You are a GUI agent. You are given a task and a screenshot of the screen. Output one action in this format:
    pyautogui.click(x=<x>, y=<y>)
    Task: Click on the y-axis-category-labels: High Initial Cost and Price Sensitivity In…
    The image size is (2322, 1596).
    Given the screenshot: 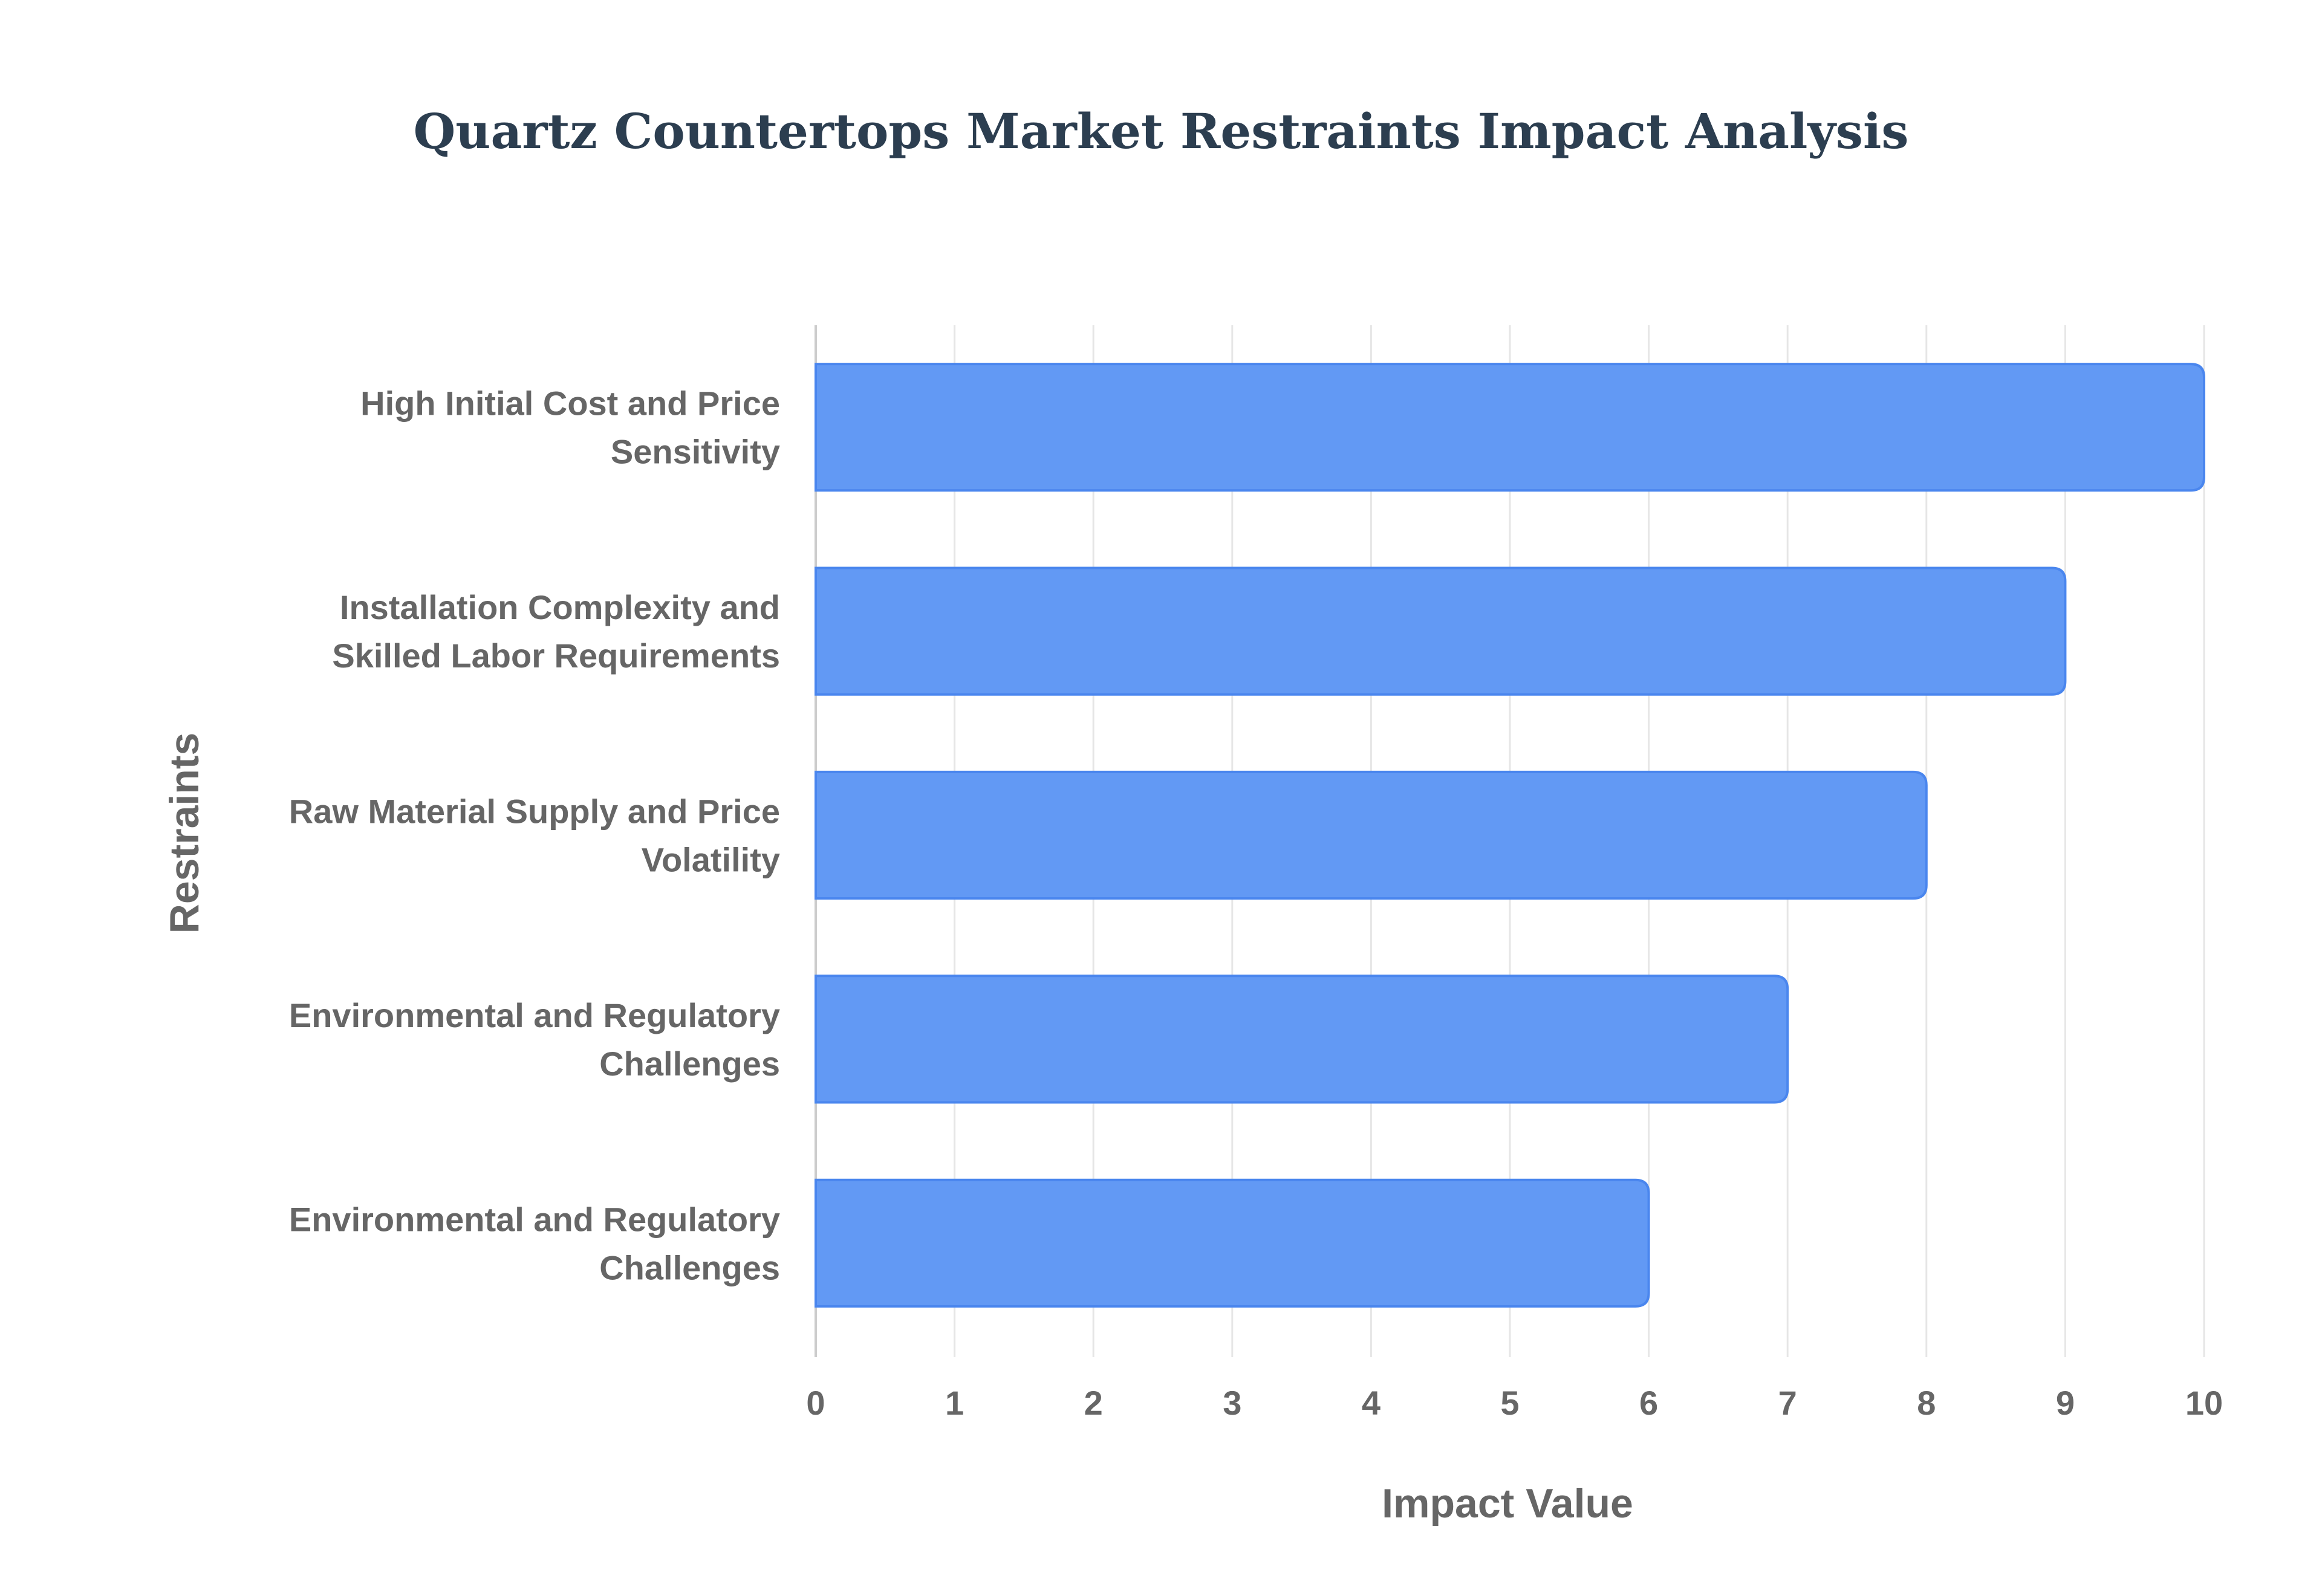 What is the action you would take?
    pyautogui.click(x=534, y=835)
    